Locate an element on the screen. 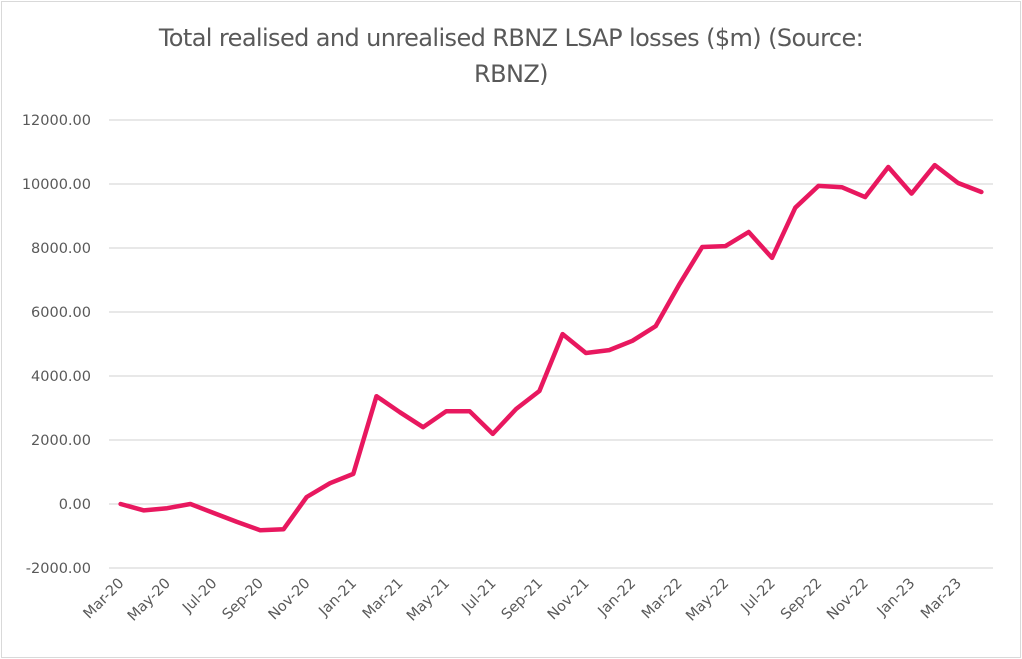  chart-title-line-2: RBNZ) is located at coordinates (511, 74).